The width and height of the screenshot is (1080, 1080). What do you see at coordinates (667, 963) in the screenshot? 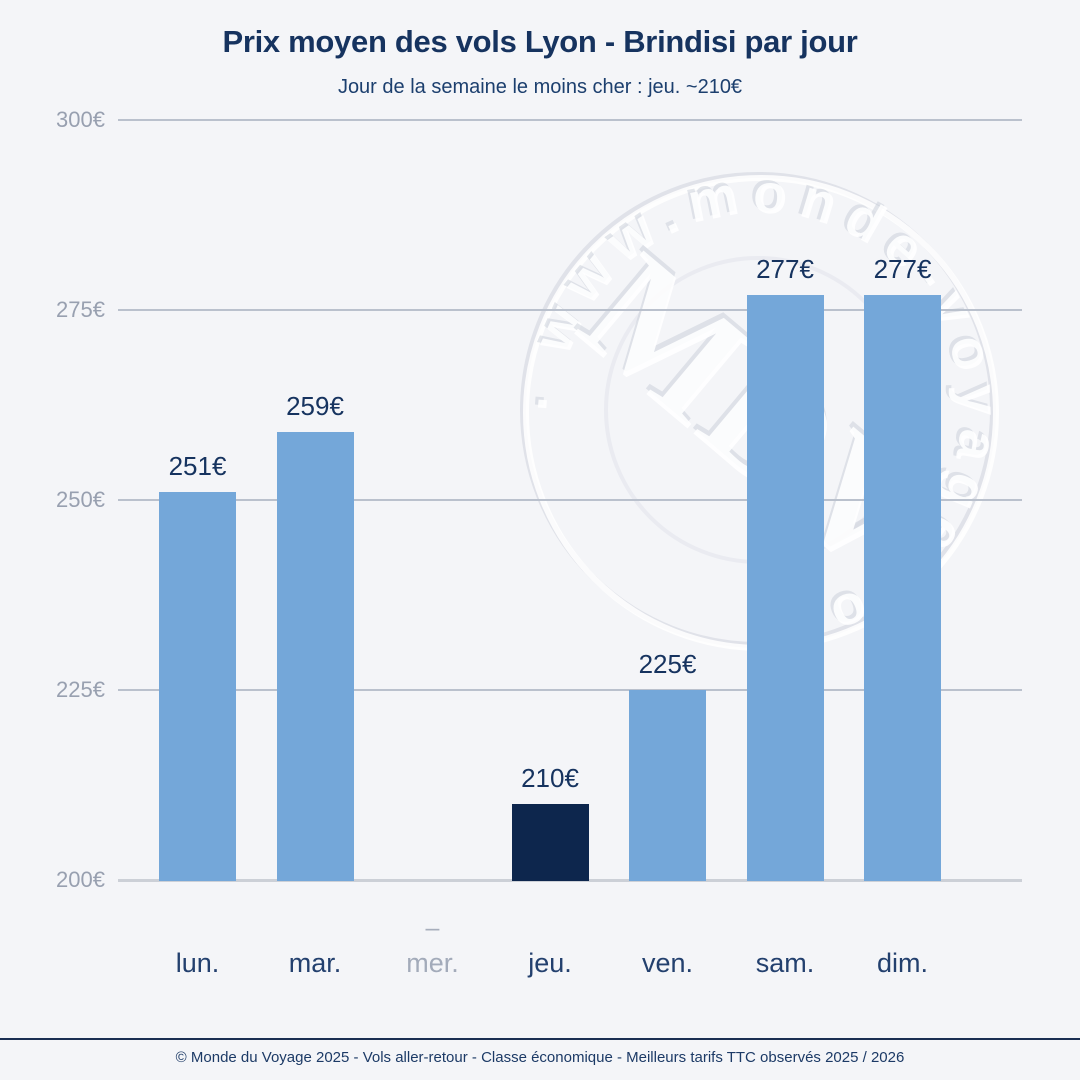
I see `x-label-ven: ven.` at bounding box center [667, 963].